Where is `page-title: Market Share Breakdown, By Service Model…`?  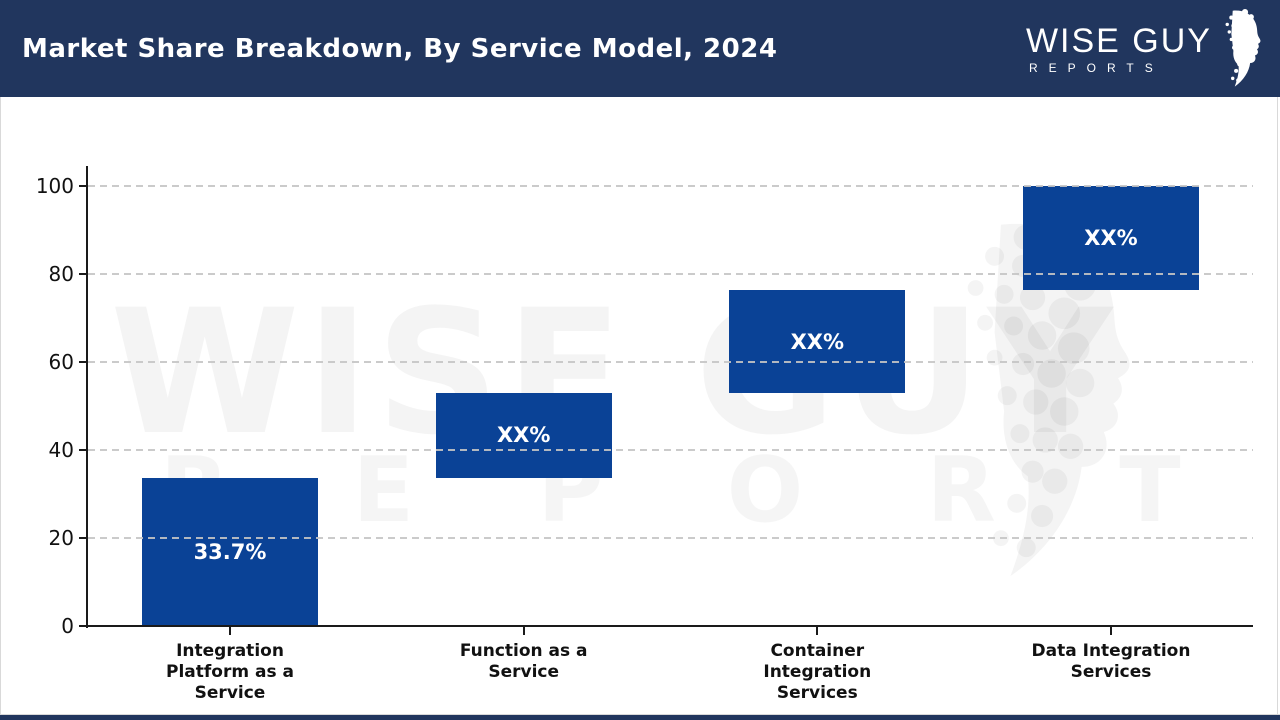
page-title: Market Share Breakdown, By Service Model… is located at coordinates (400, 48).